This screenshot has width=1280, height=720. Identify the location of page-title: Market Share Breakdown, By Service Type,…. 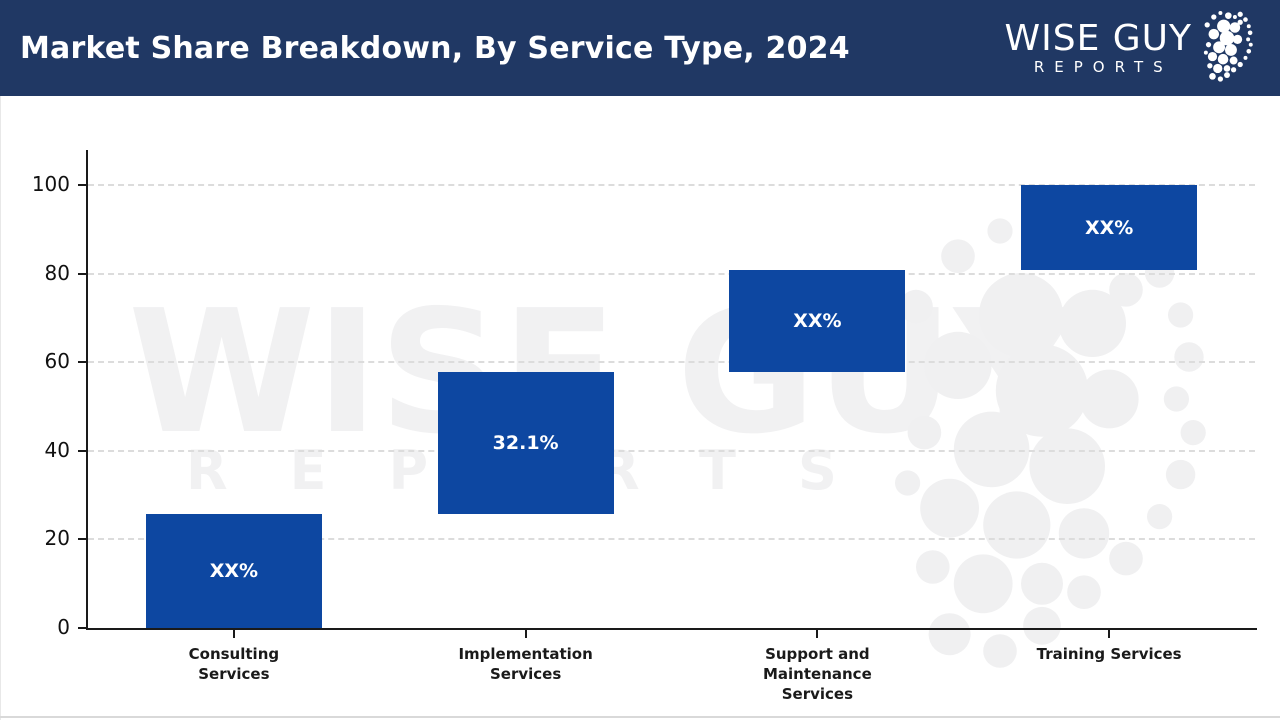
(435, 48).